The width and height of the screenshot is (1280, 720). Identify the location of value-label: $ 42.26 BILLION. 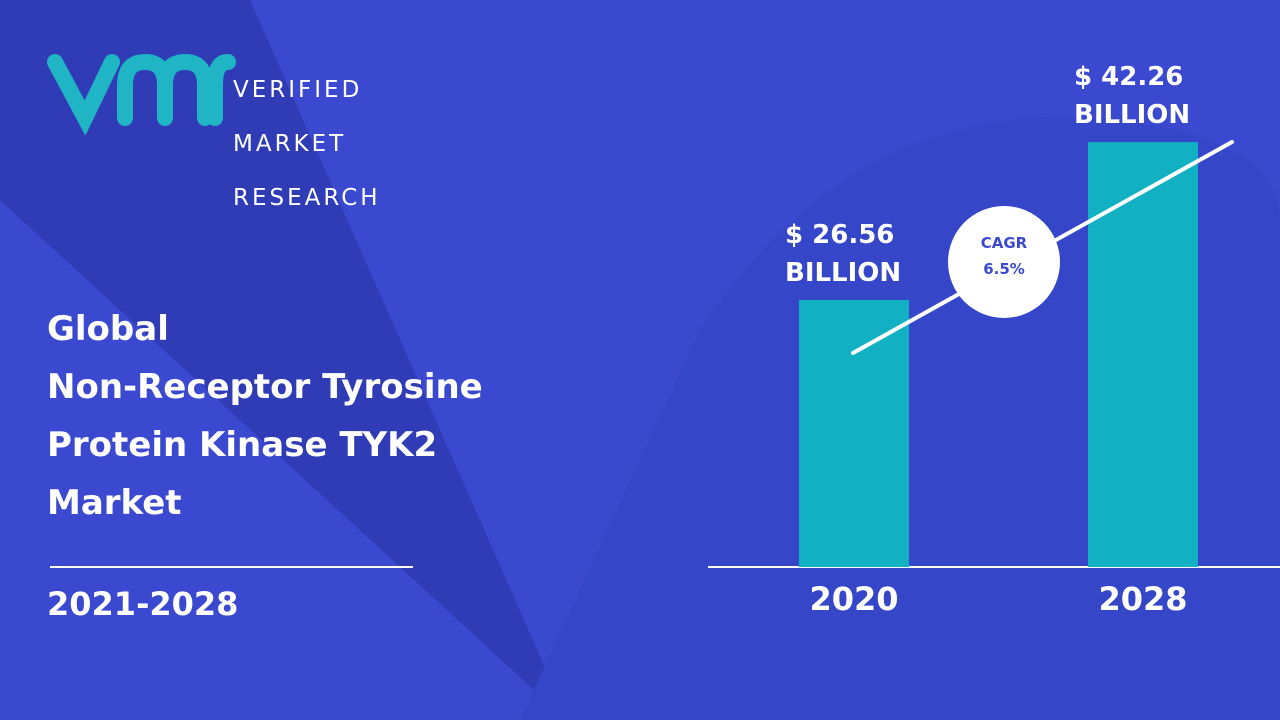
(1132, 96).